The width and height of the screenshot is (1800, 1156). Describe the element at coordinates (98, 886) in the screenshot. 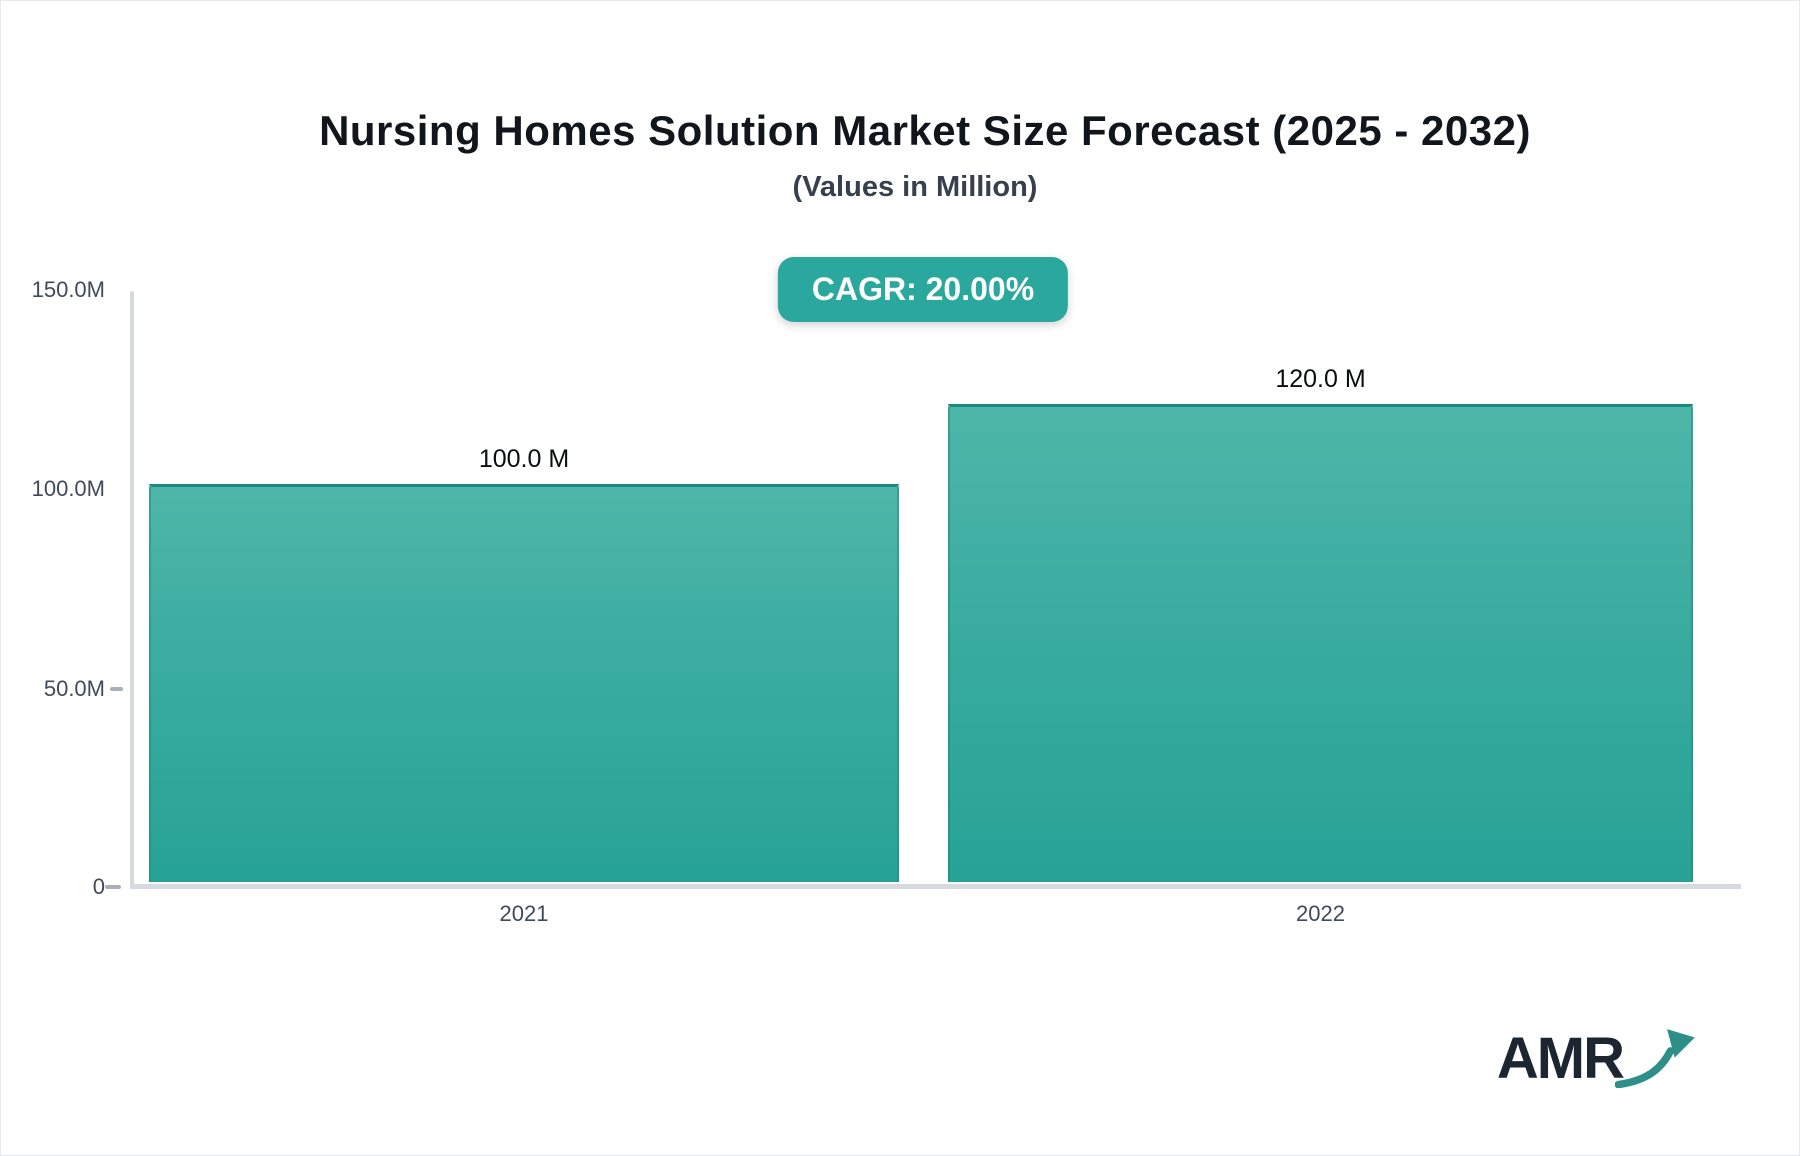

I see `y-axis-tick-label-0: 0` at that location.